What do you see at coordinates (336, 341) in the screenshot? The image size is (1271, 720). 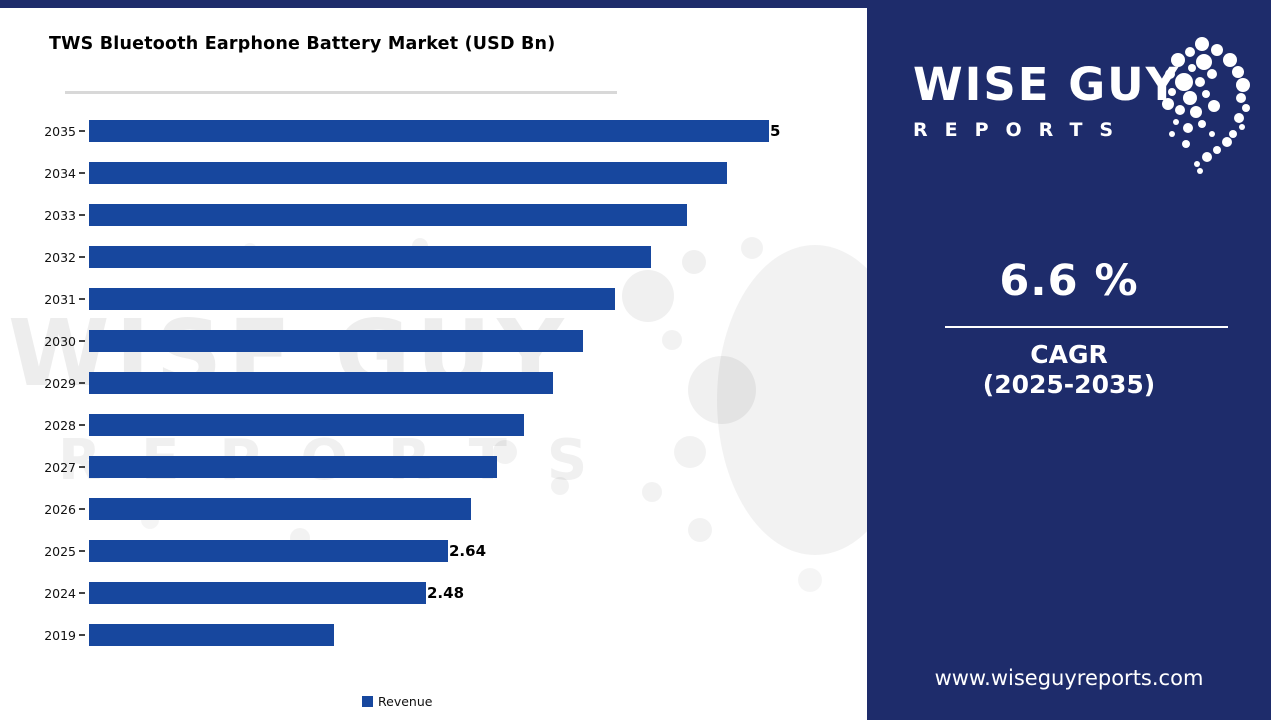 I see `revenue-bar-2030` at bounding box center [336, 341].